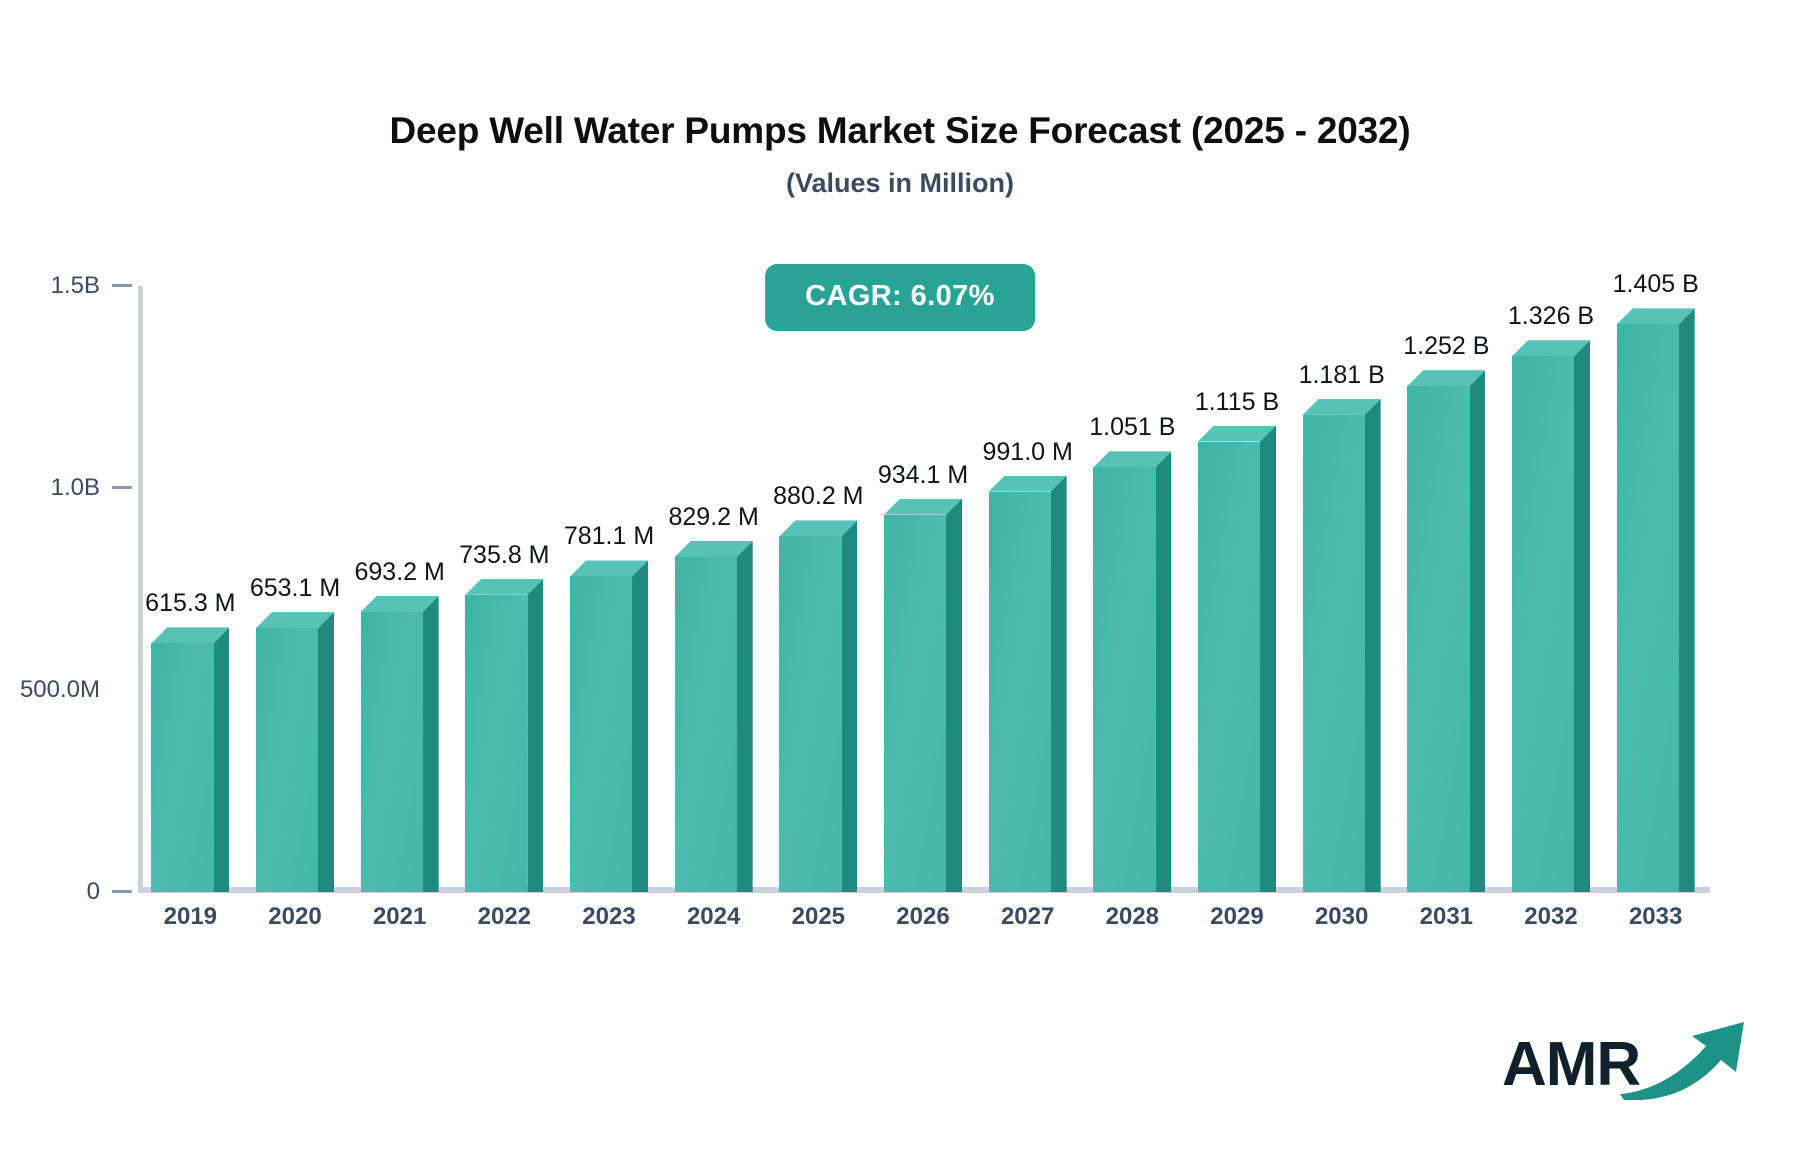  What do you see at coordinates (504, 916) in the screenshot?
I see `x-axis-tick-label: 2022` at bounding box center [504, 916].